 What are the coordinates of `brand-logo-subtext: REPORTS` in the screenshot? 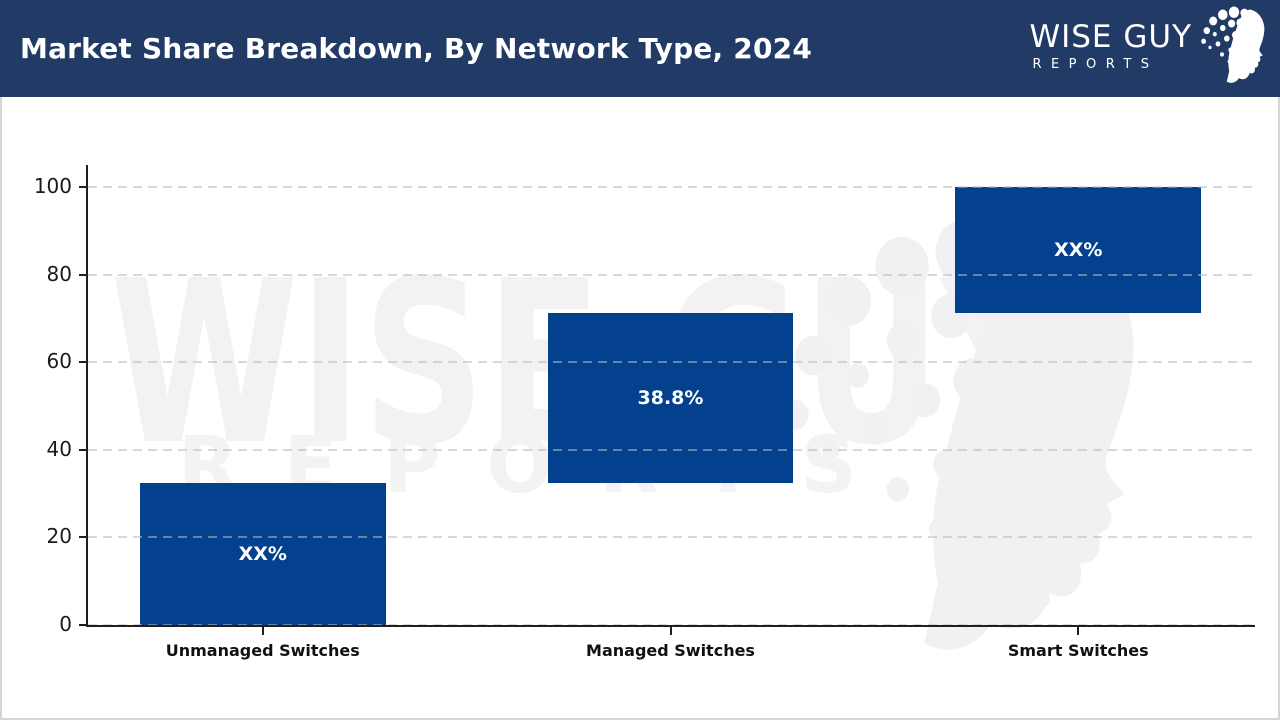 It's located at (1095, 64).